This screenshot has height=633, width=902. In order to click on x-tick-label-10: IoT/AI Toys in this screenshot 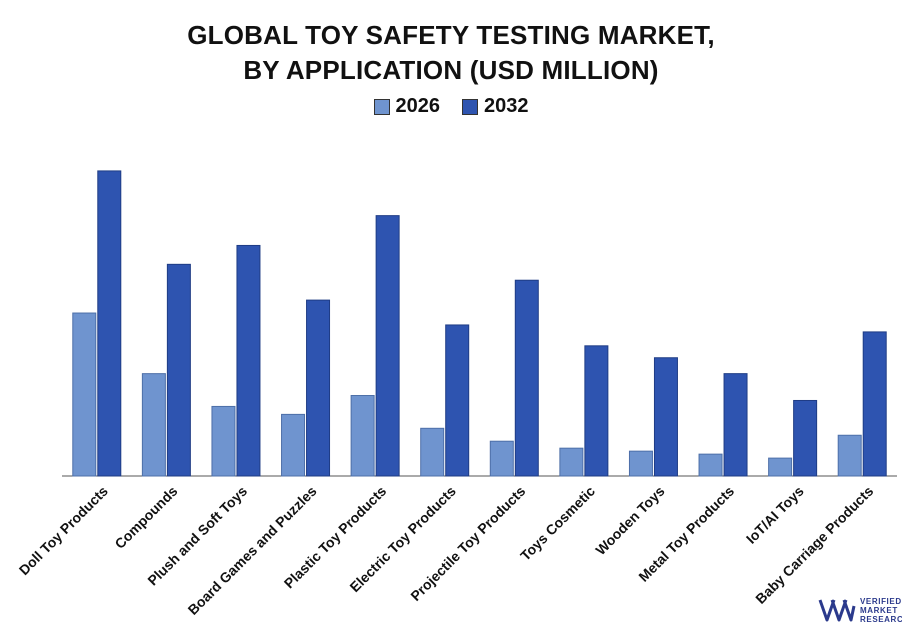, I will do `click(775, 515)`.